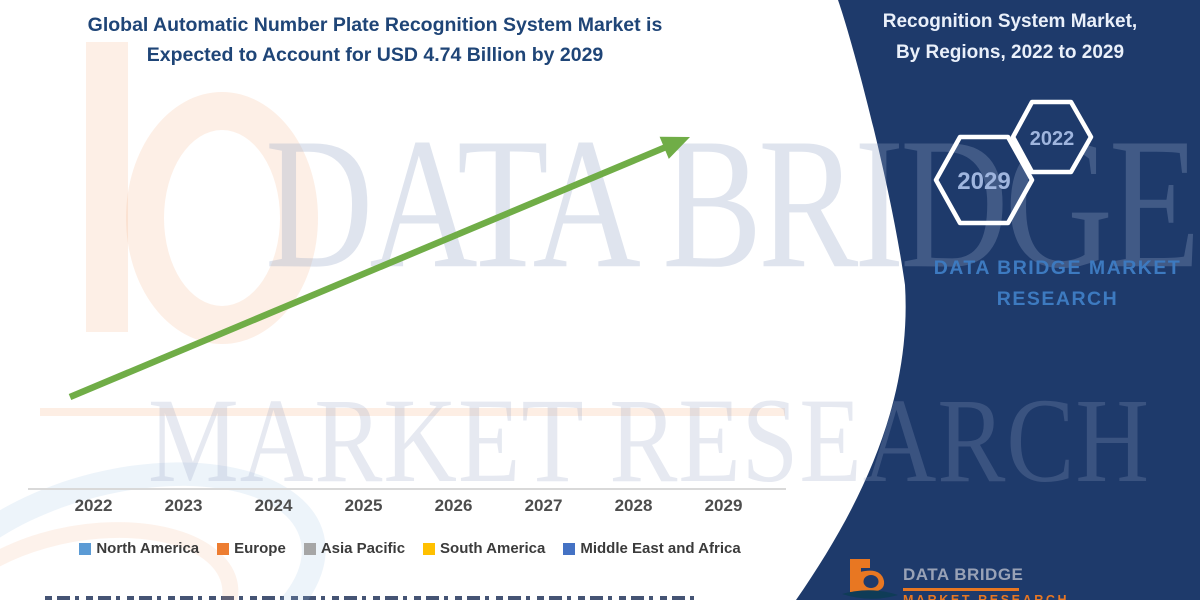 The height and width of the screenshot is (600, 1200). I want to click on legend-item-north-america: North America, so click(139, 548).